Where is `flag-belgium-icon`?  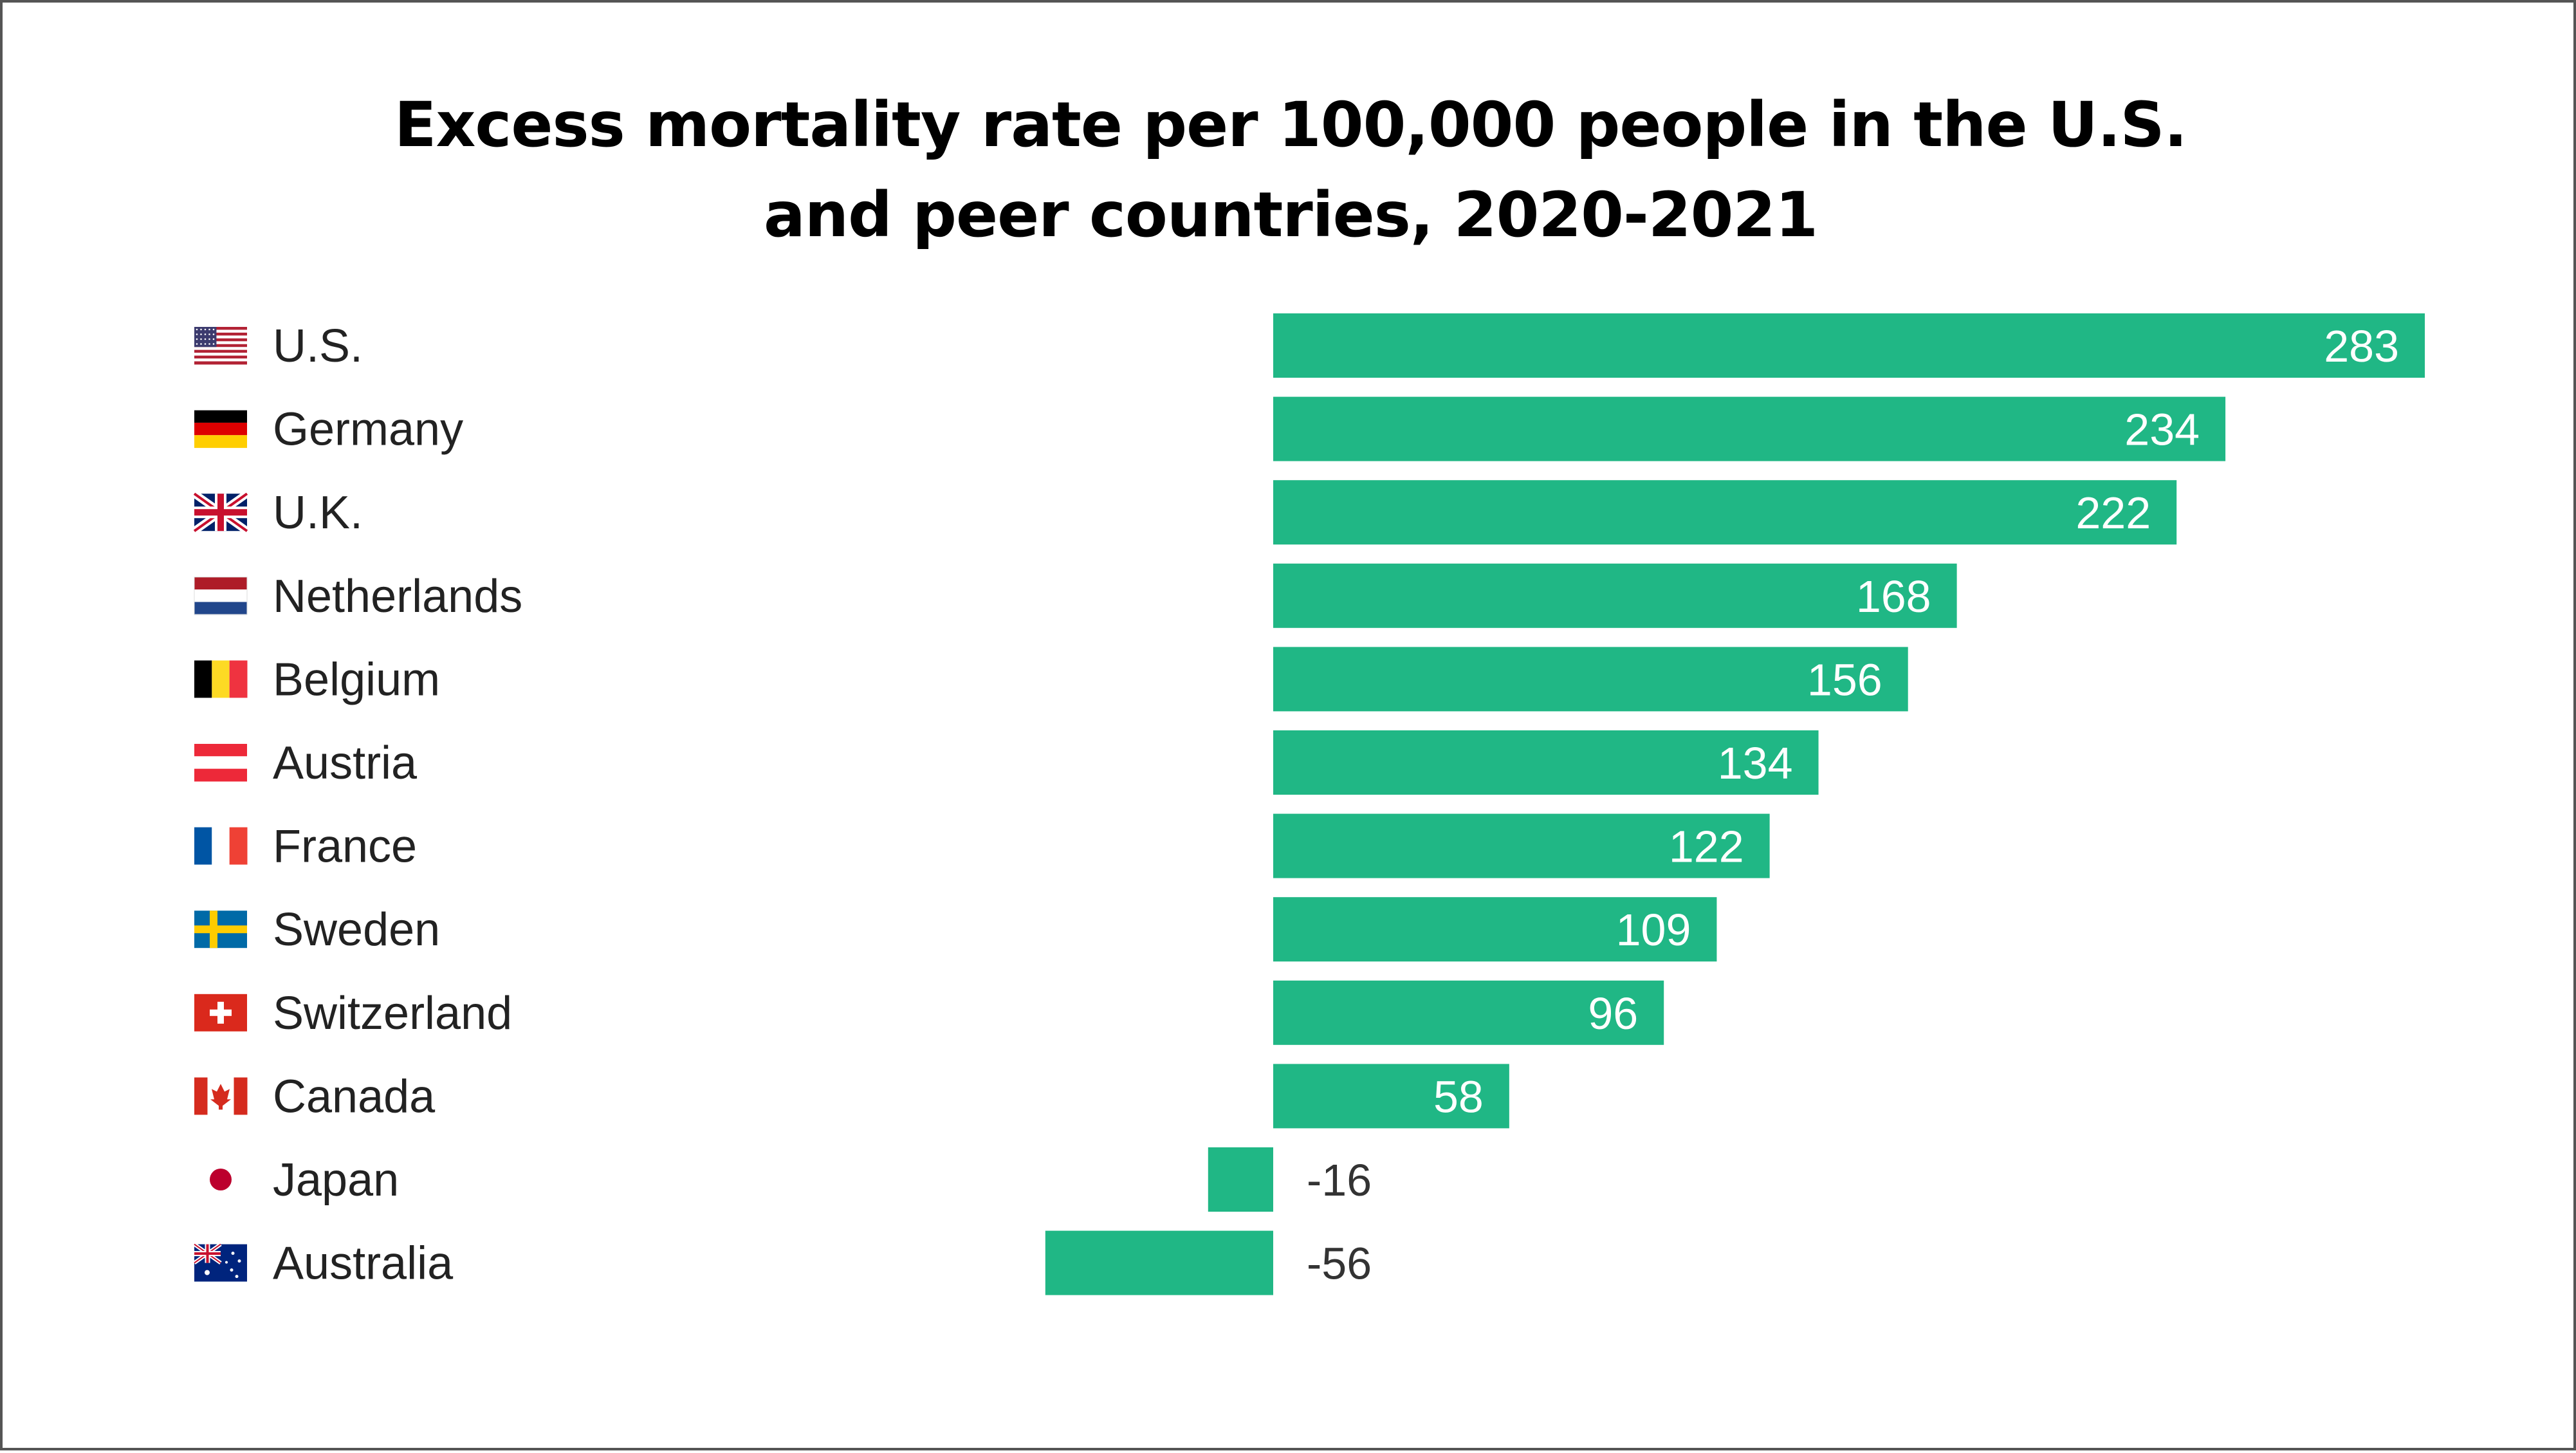 flag-belgium-icon is located at coordinates (221, 679).